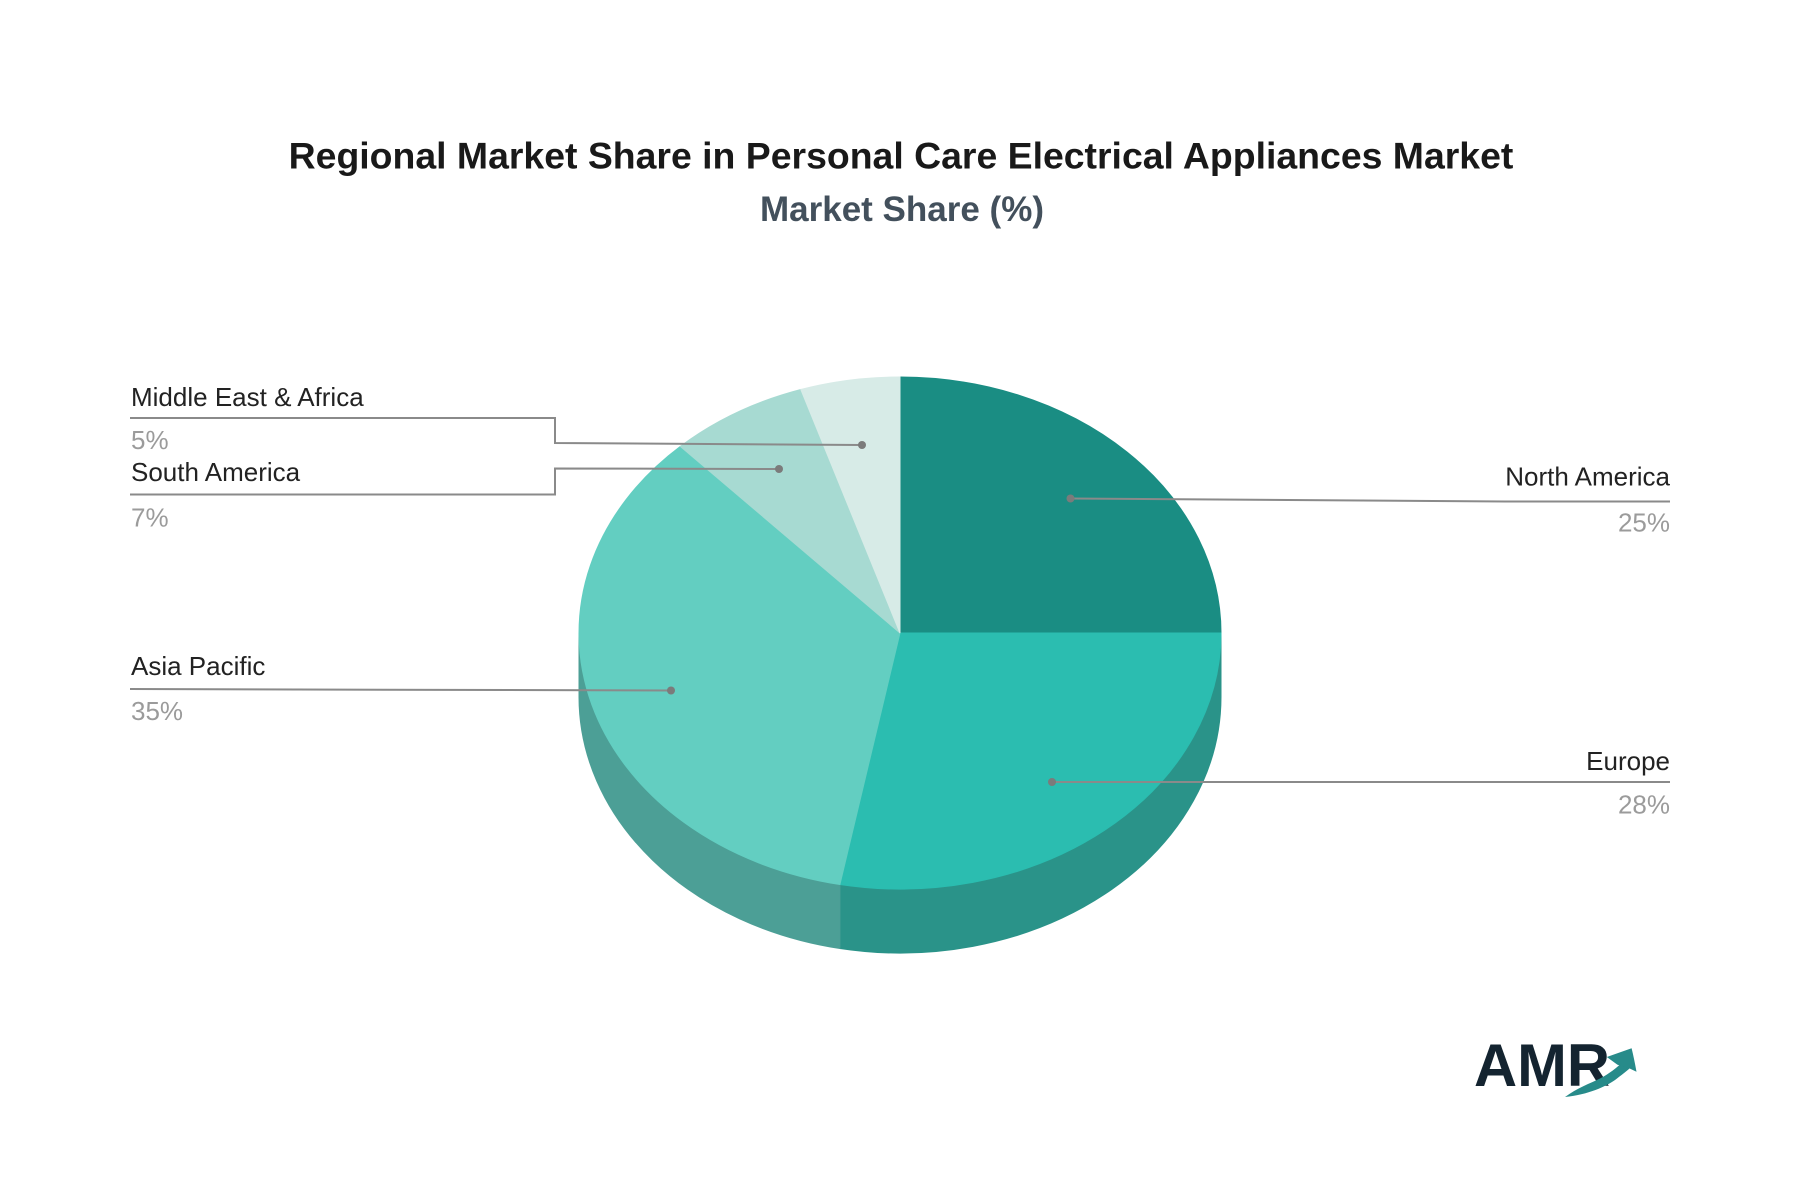 The height and width of the screenshot is (1196, 1800). Describe the element at coordinates (150, 440) in the screenshot. I see `svg-text: 5%` at that location.